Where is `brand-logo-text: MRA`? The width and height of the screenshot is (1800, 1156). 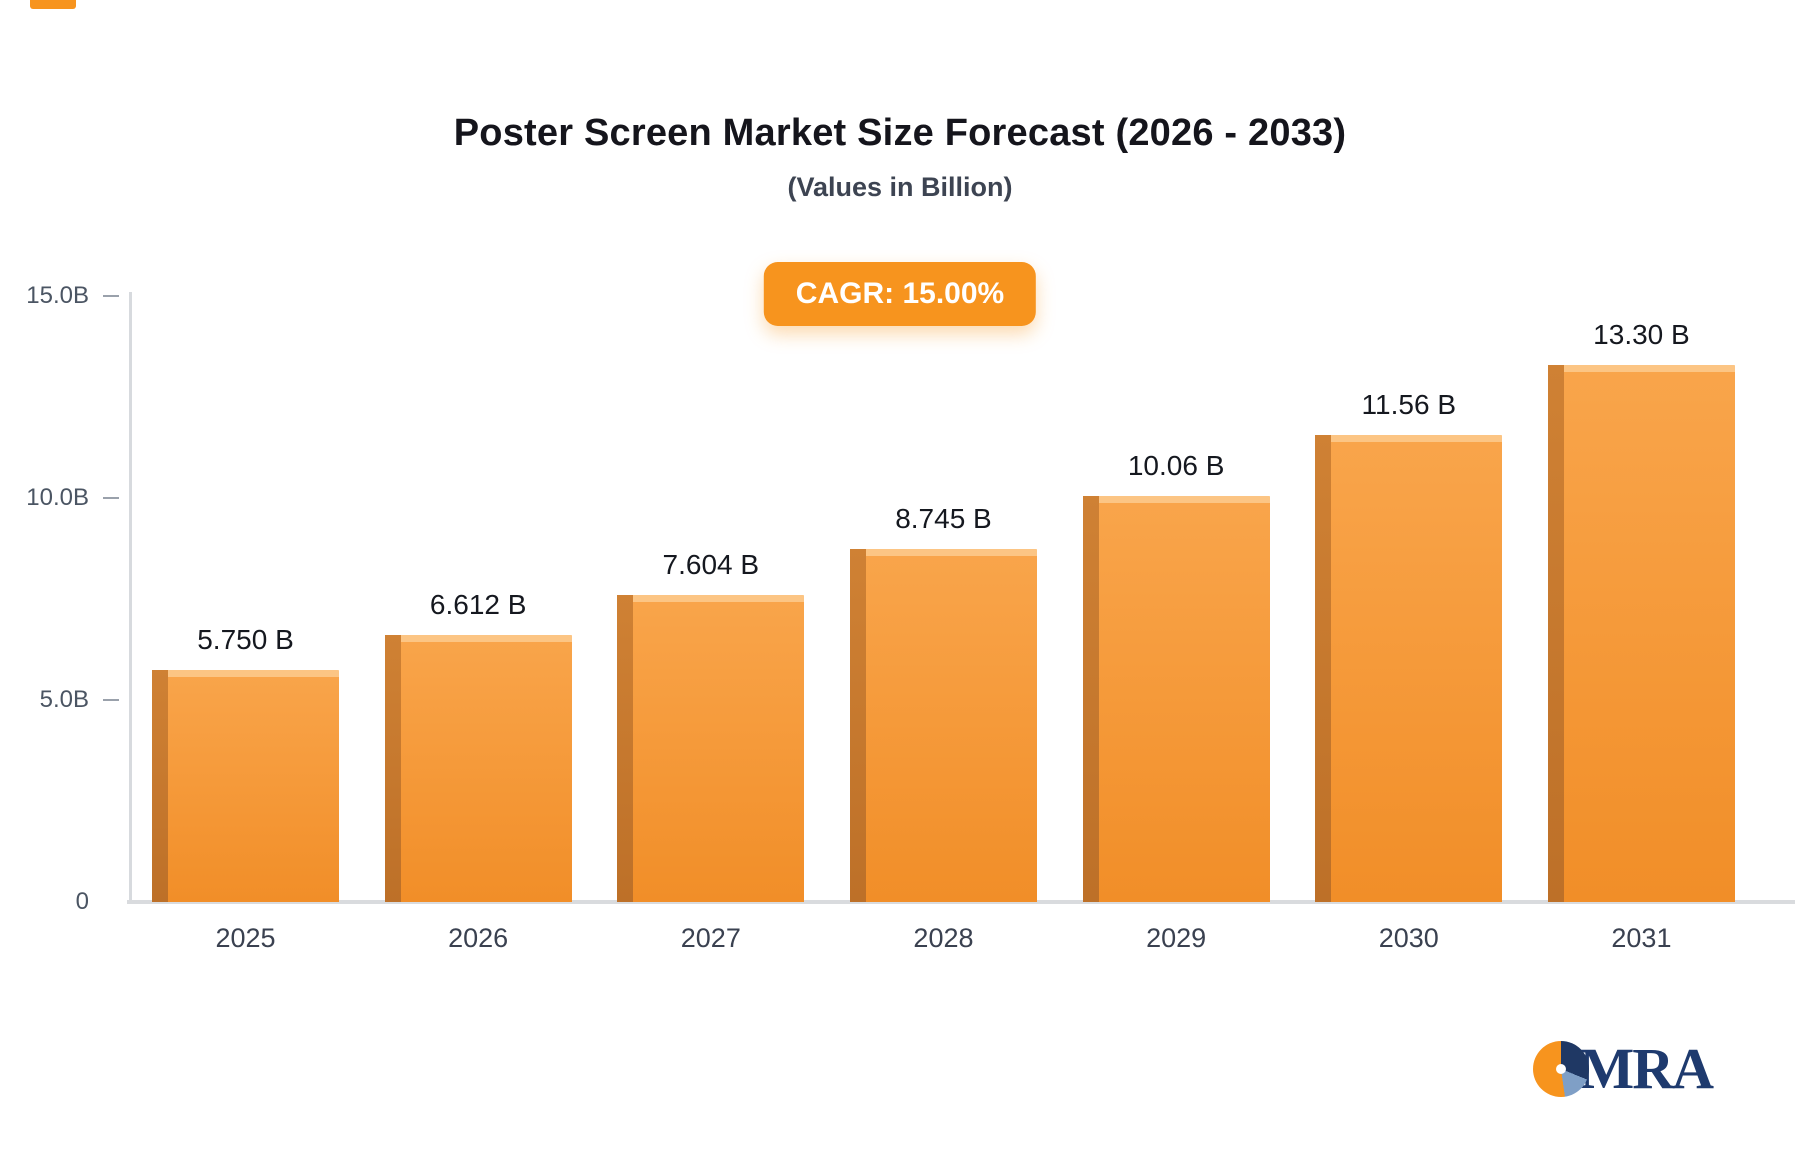
brand-logo-text: MRA is located at coordinates (1646, 1068).